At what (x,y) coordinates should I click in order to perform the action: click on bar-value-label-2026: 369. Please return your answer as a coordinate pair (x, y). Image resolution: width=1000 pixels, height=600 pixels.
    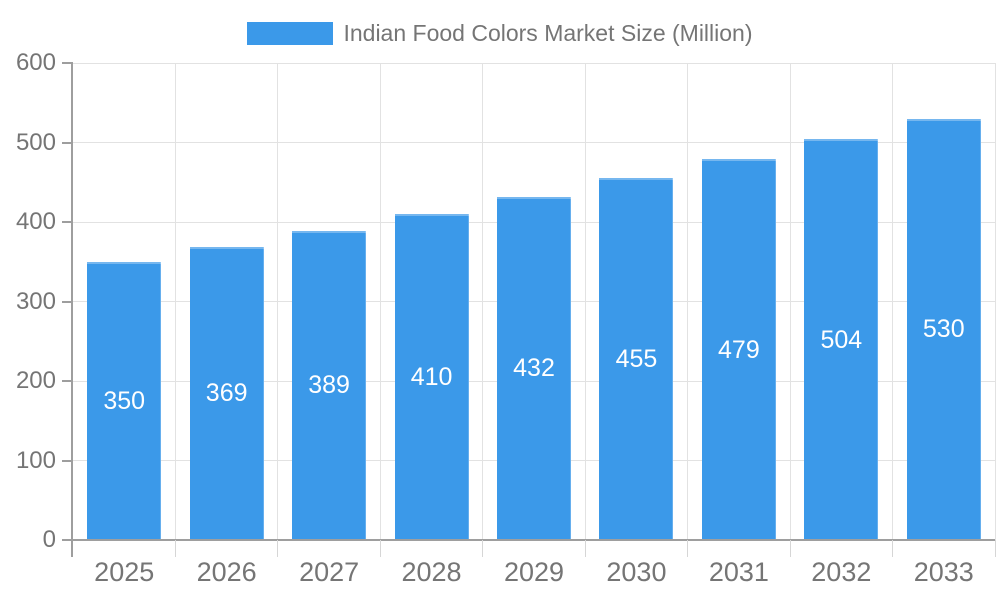
    Looking at the image, I should click on (226, 393).